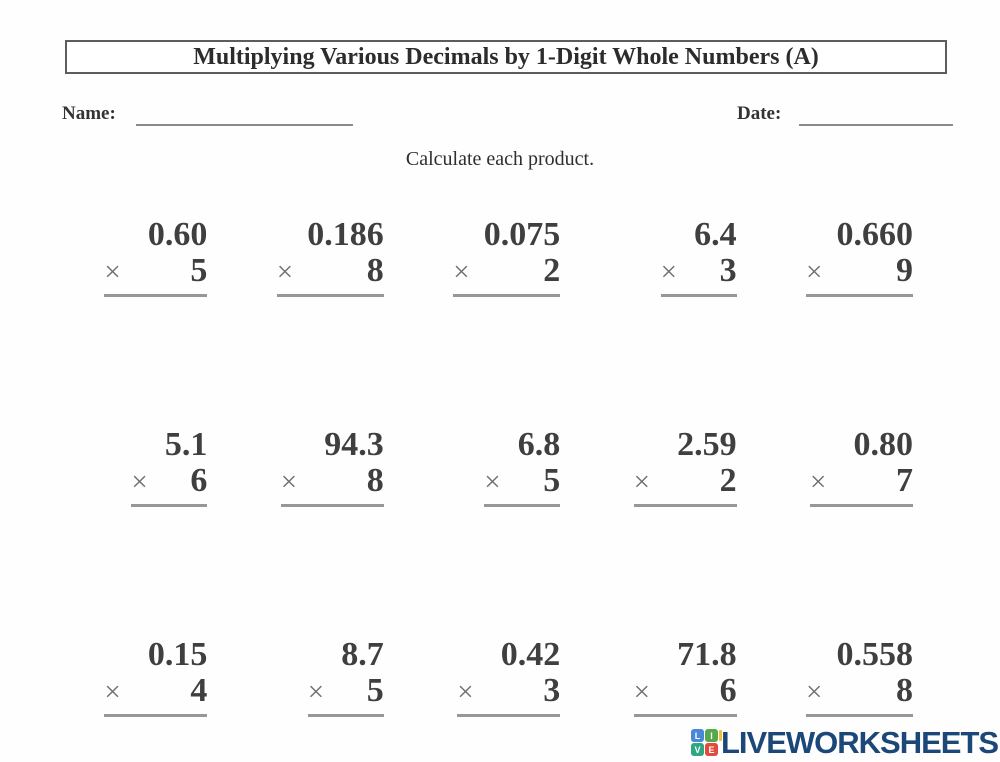  I want to click on problems-row: 0.60 × 5 0.186 × 8 0.075 × 2 6.4 × 3 0.660 × 9, so click(472, 257).